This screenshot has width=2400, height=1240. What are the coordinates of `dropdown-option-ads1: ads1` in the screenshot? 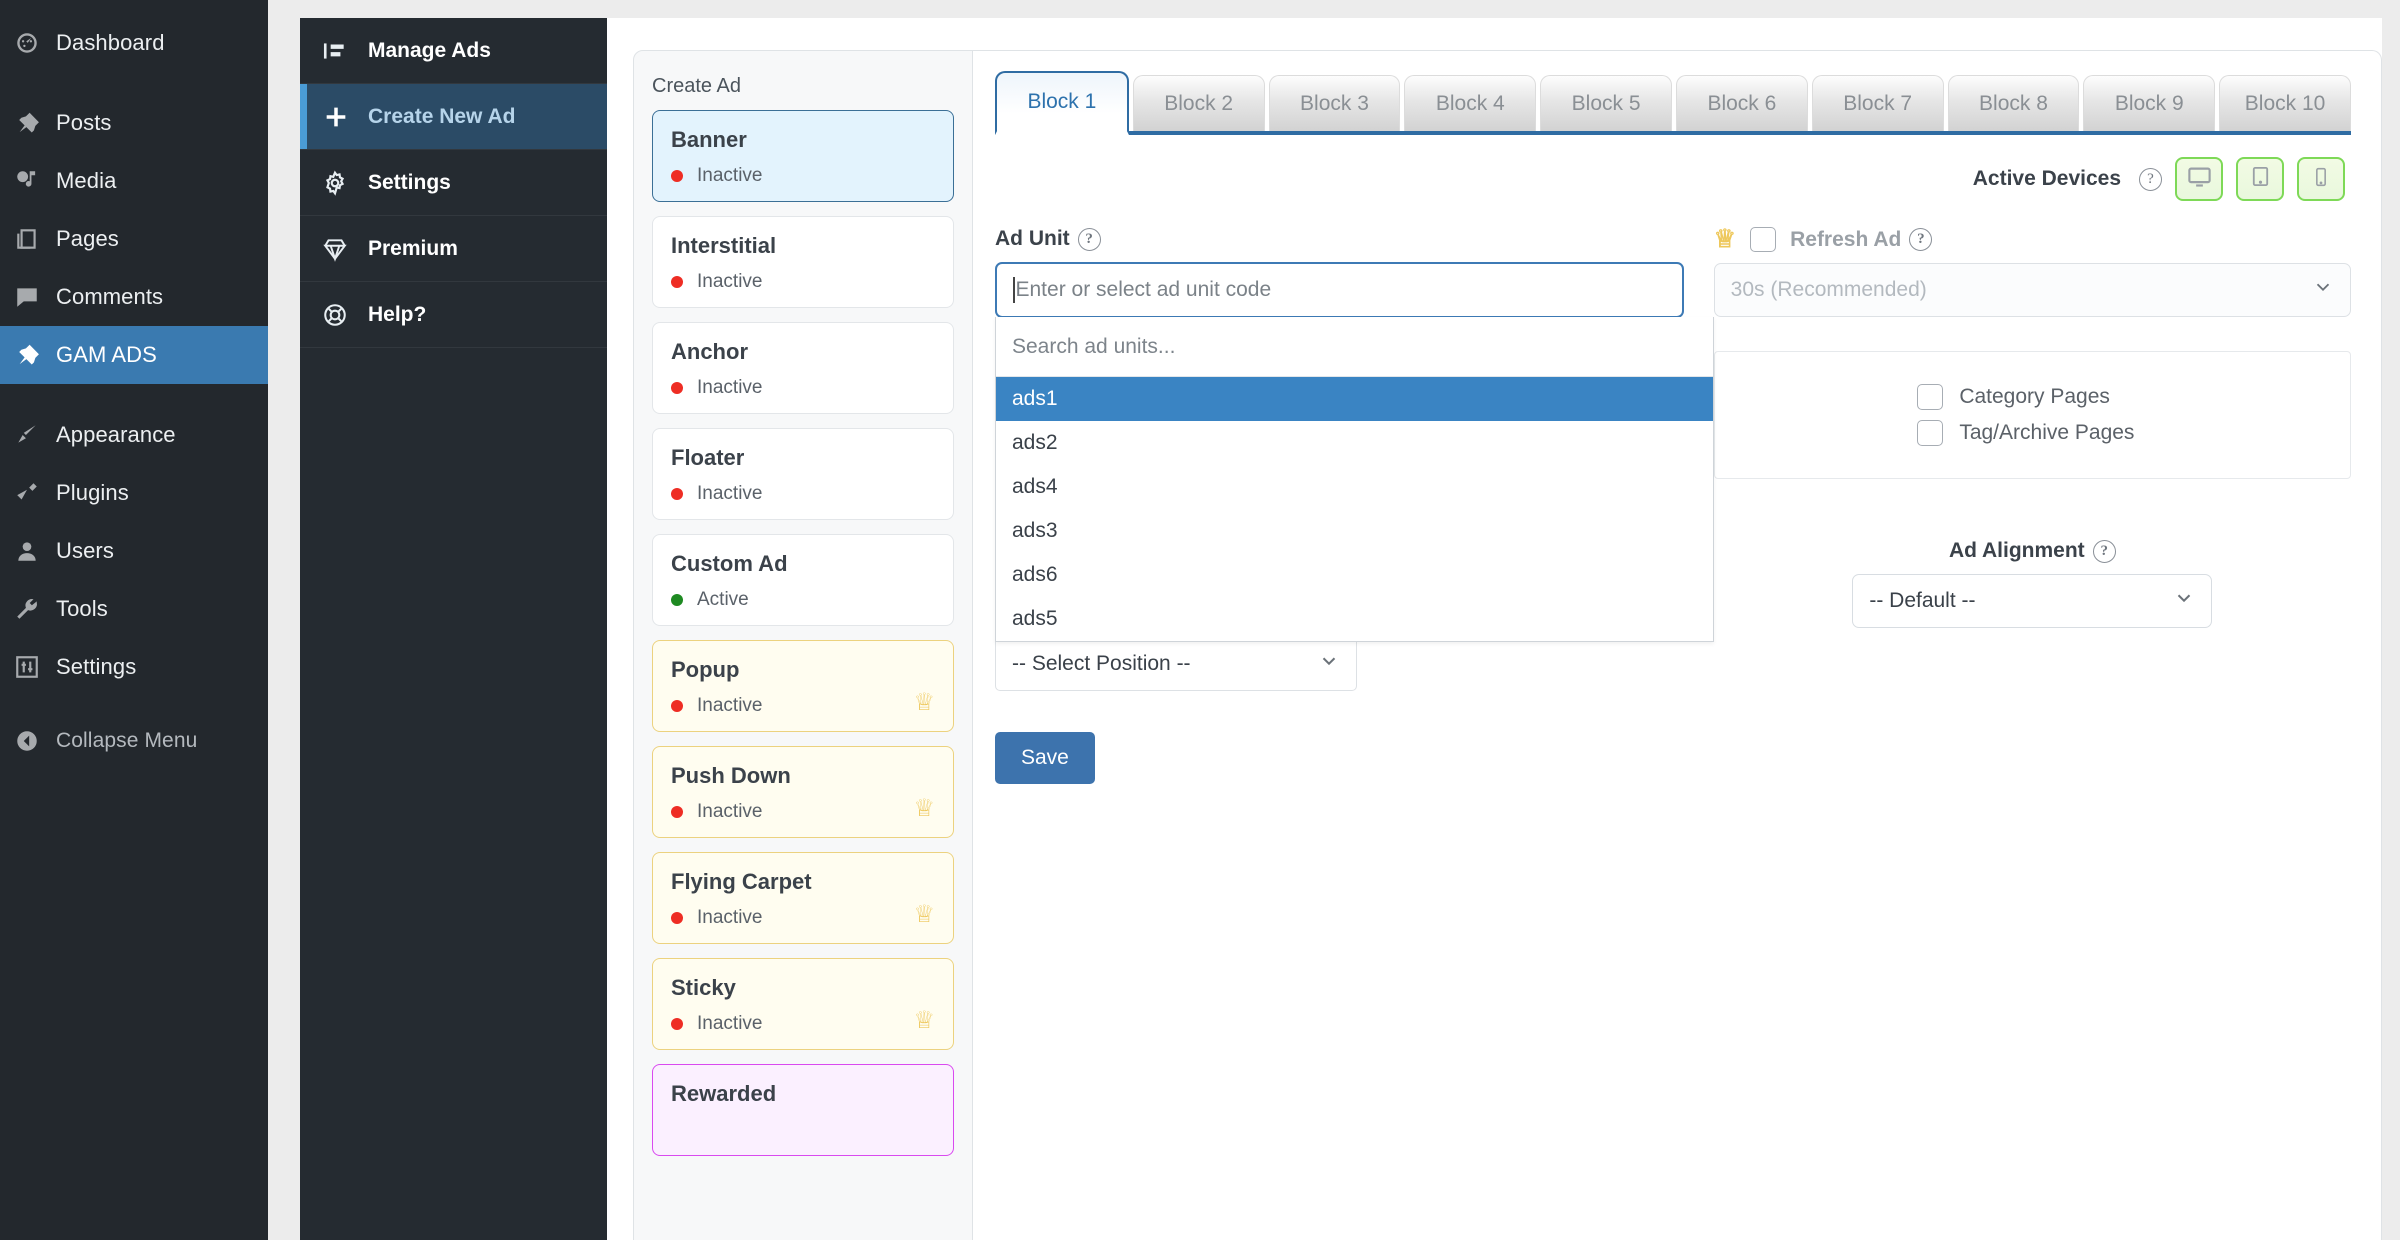 It's located at (1354, 399).